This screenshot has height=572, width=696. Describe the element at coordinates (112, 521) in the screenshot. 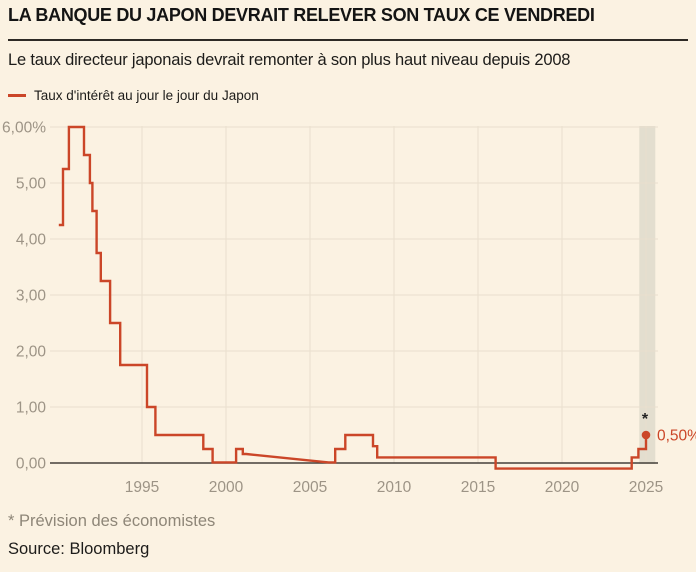

I see `forecast-footnote: * Prévision des économistes` at that location.